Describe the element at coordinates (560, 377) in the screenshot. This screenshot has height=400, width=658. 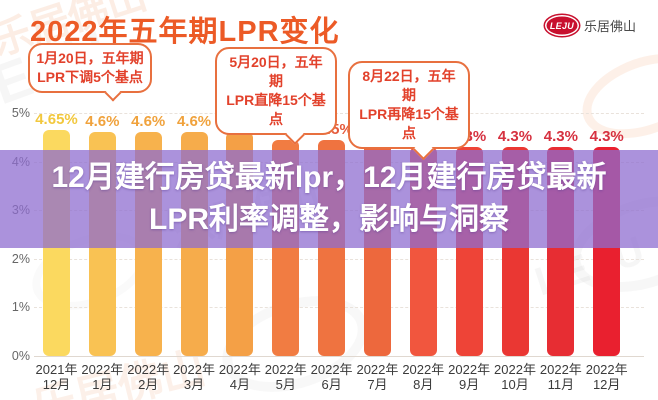
I see `x-axis-tick: 2022年 11月` at that location.